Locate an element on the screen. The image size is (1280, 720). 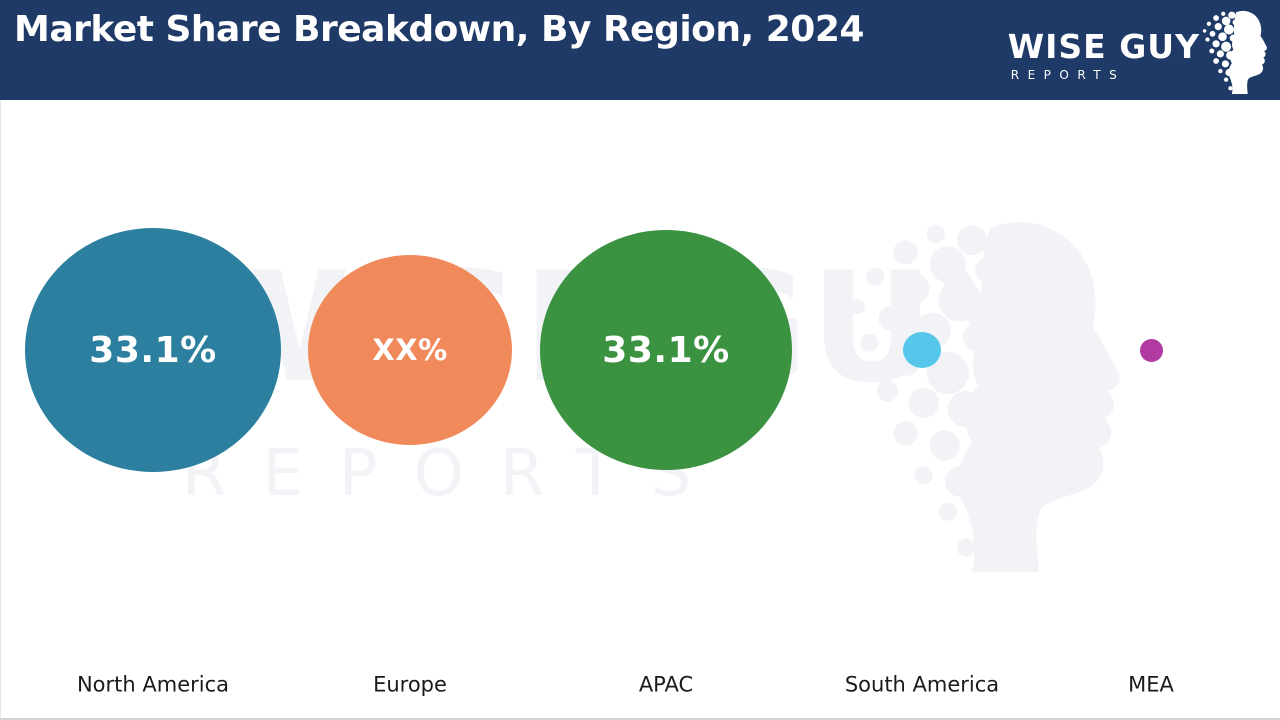
bubble-south-america is located at coordinates (922, 350).